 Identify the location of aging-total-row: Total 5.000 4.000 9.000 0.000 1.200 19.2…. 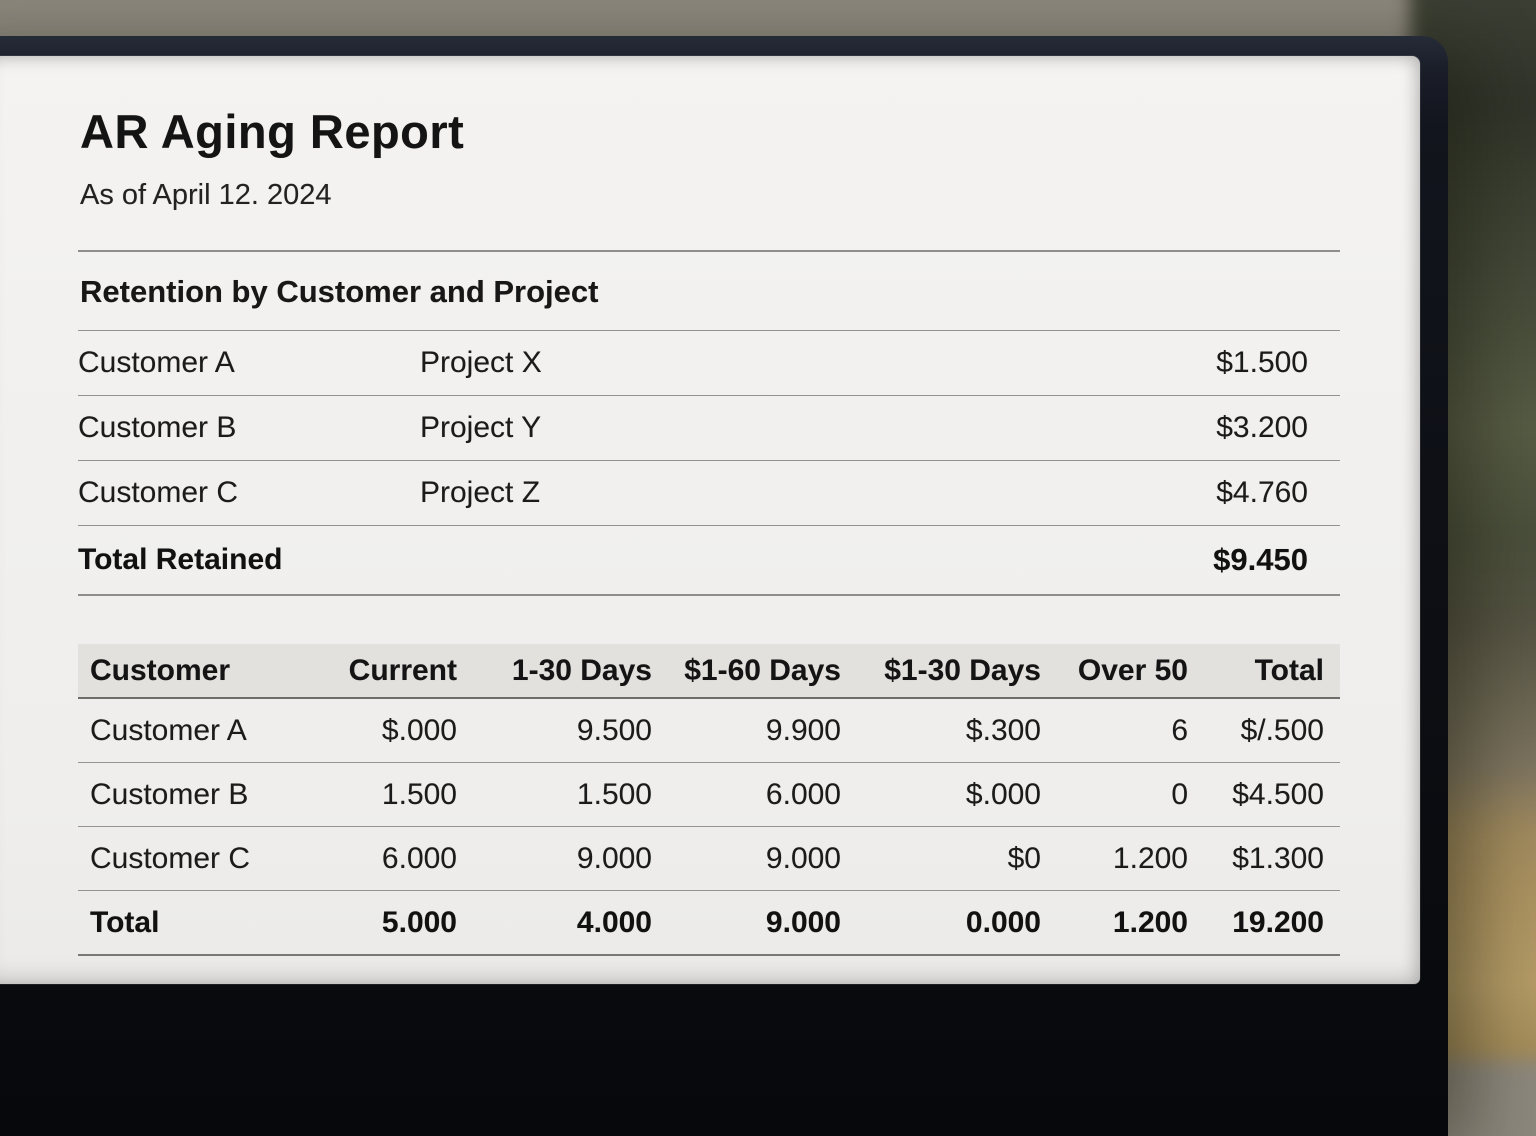
(709, 923).